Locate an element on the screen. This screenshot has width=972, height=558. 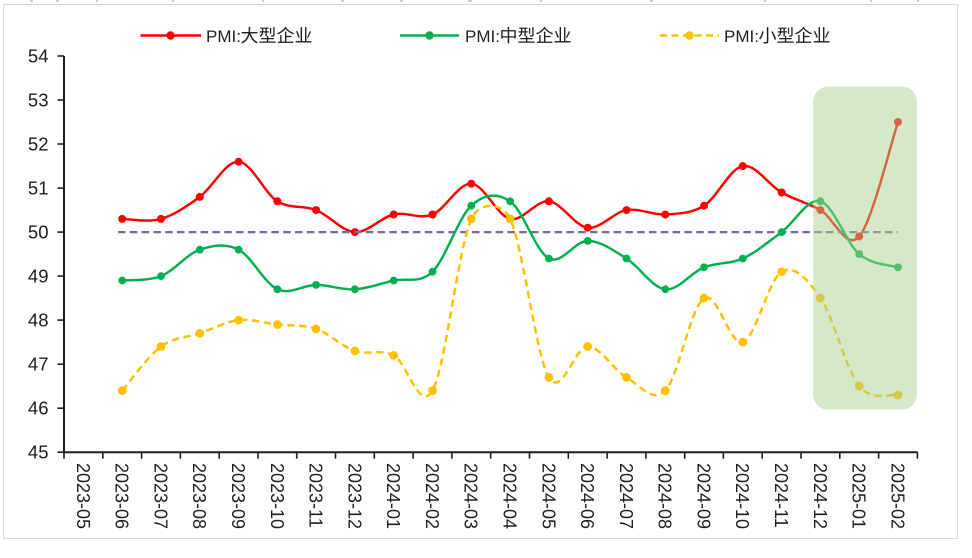
svg-text: 2024-03 is located at coordinates (471, 496).